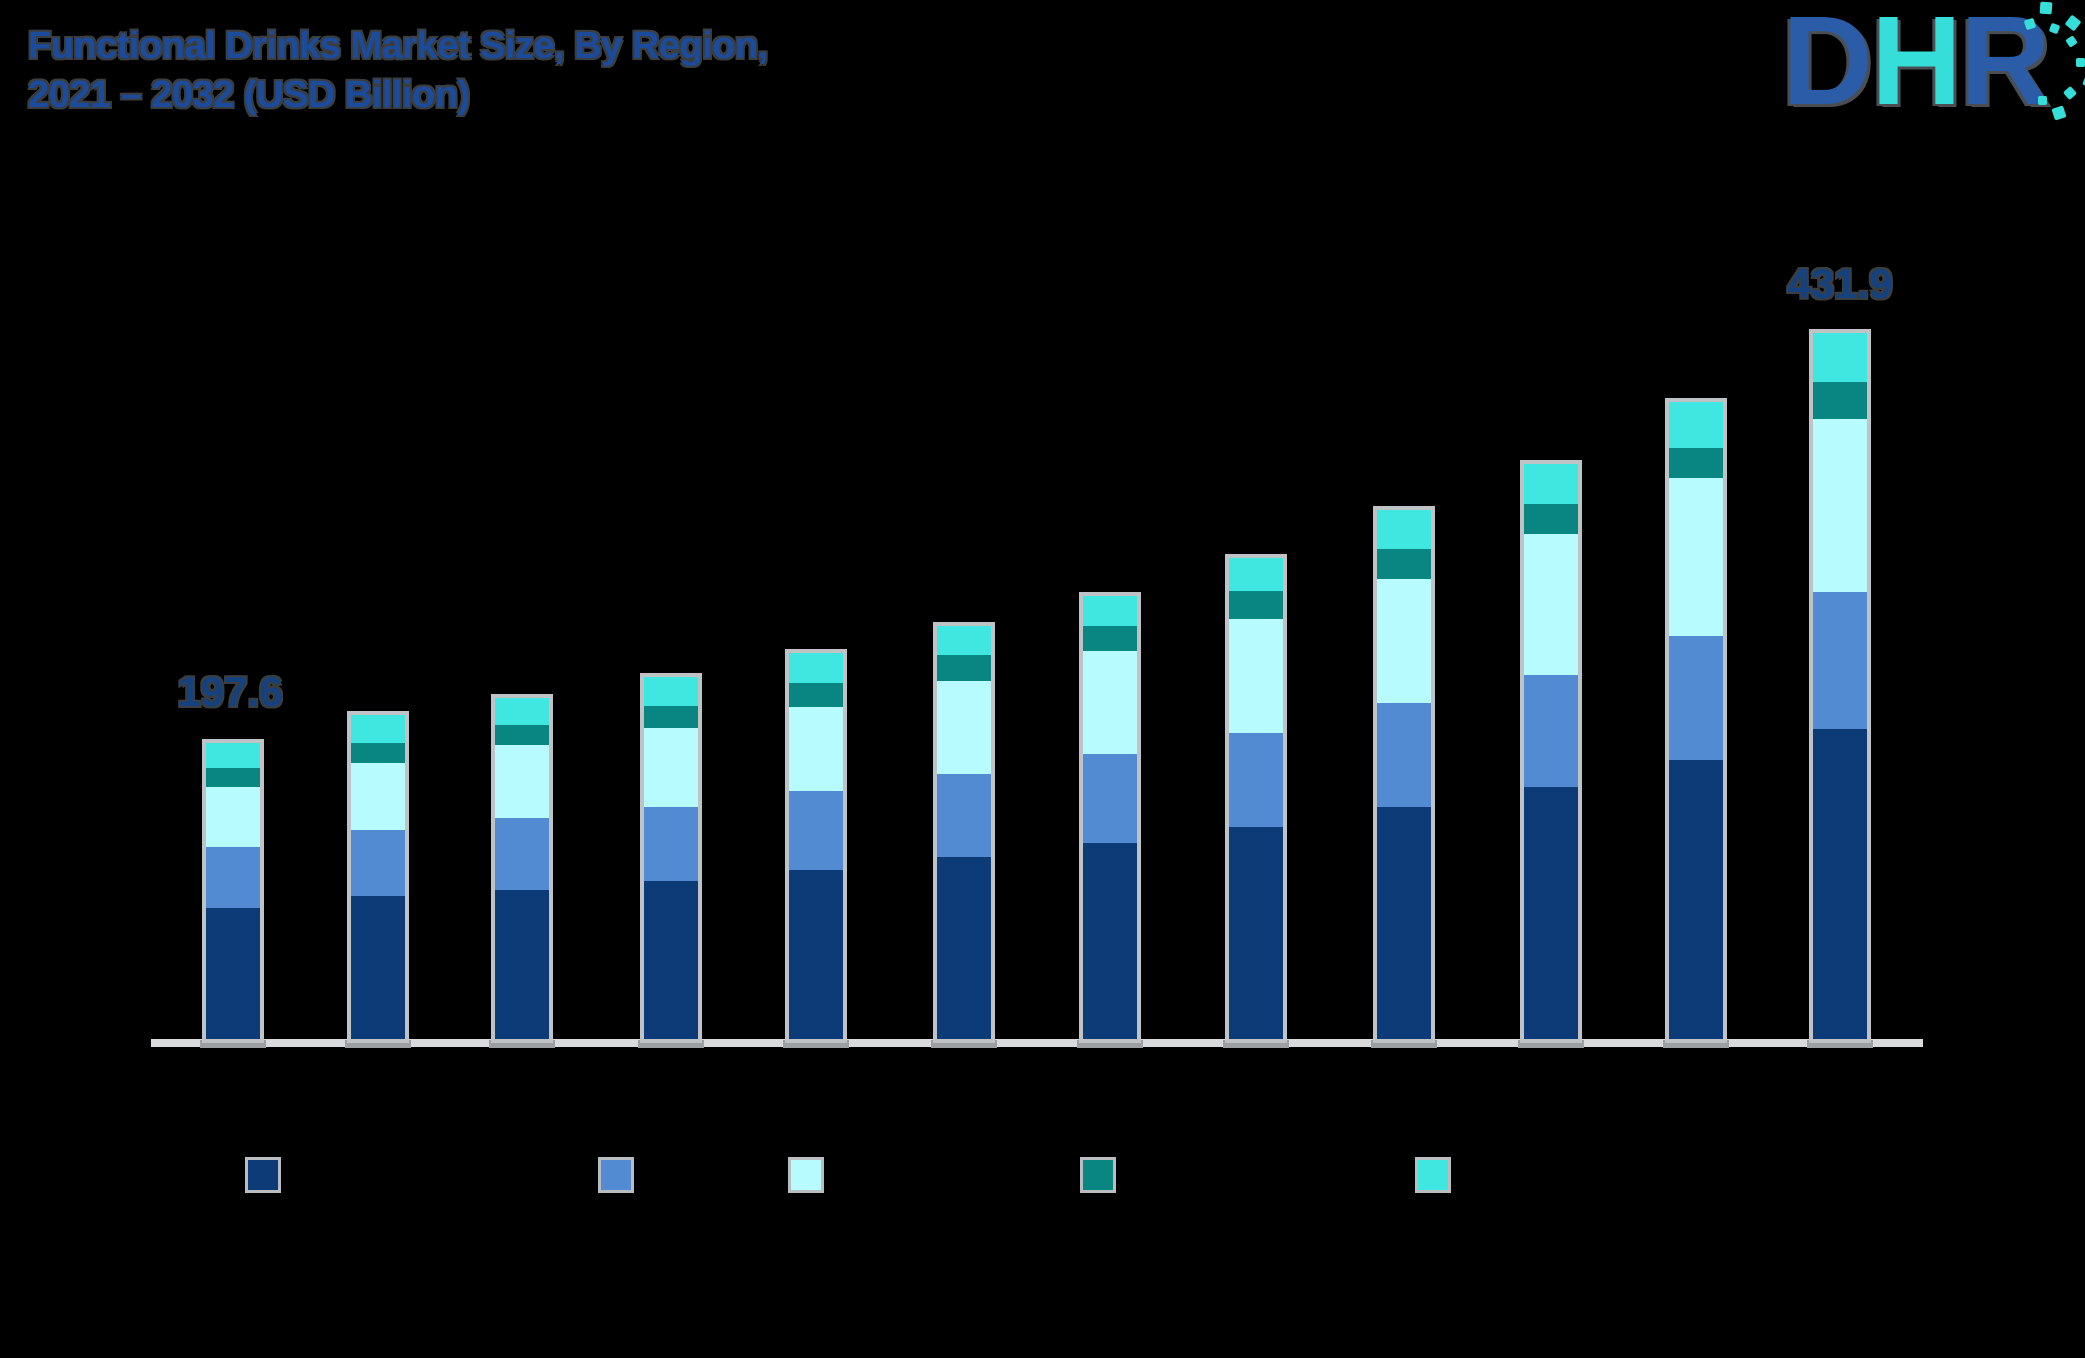  I want to click on bar-2027, so click(1110, 817).